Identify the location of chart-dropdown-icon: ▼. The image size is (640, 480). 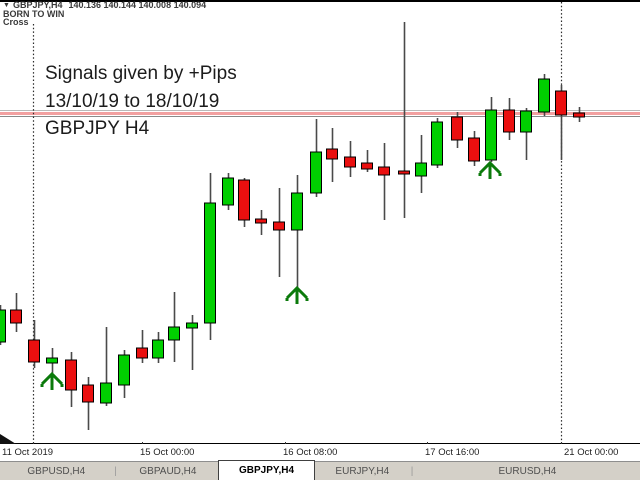
(6, 5).